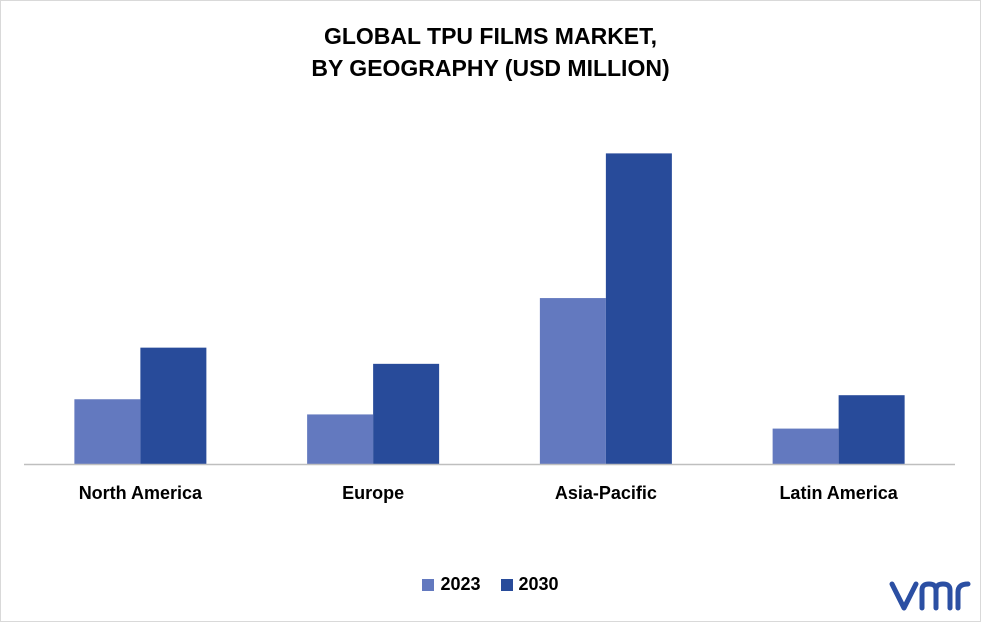 Image resolution: width=981 pixels, height=622 pixels. Describe the element at coordinates (606, 493) in the screenshot. I see `x-tick-label: Asia-Pacific` at that location.